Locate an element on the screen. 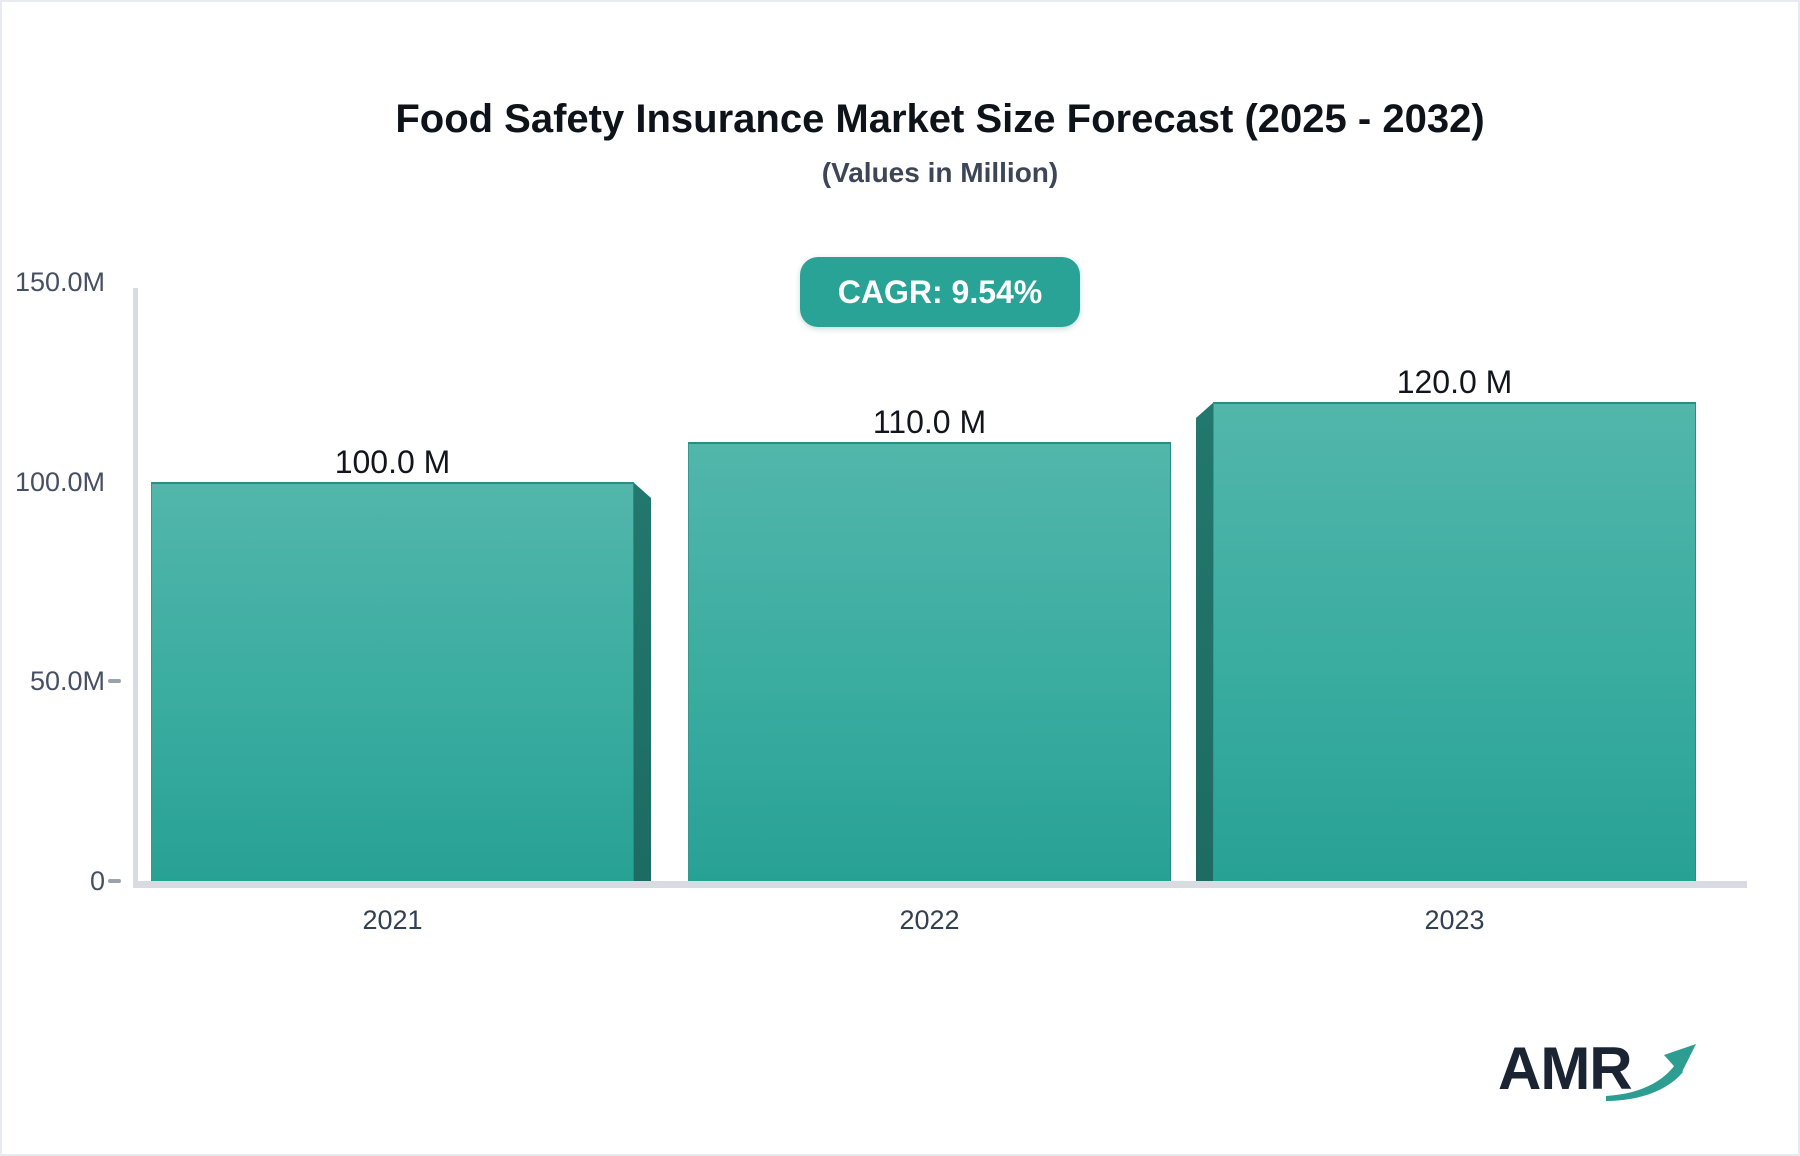  cagr-badge-row: CAGR: 9.54% is located at coordinates (940, 292).